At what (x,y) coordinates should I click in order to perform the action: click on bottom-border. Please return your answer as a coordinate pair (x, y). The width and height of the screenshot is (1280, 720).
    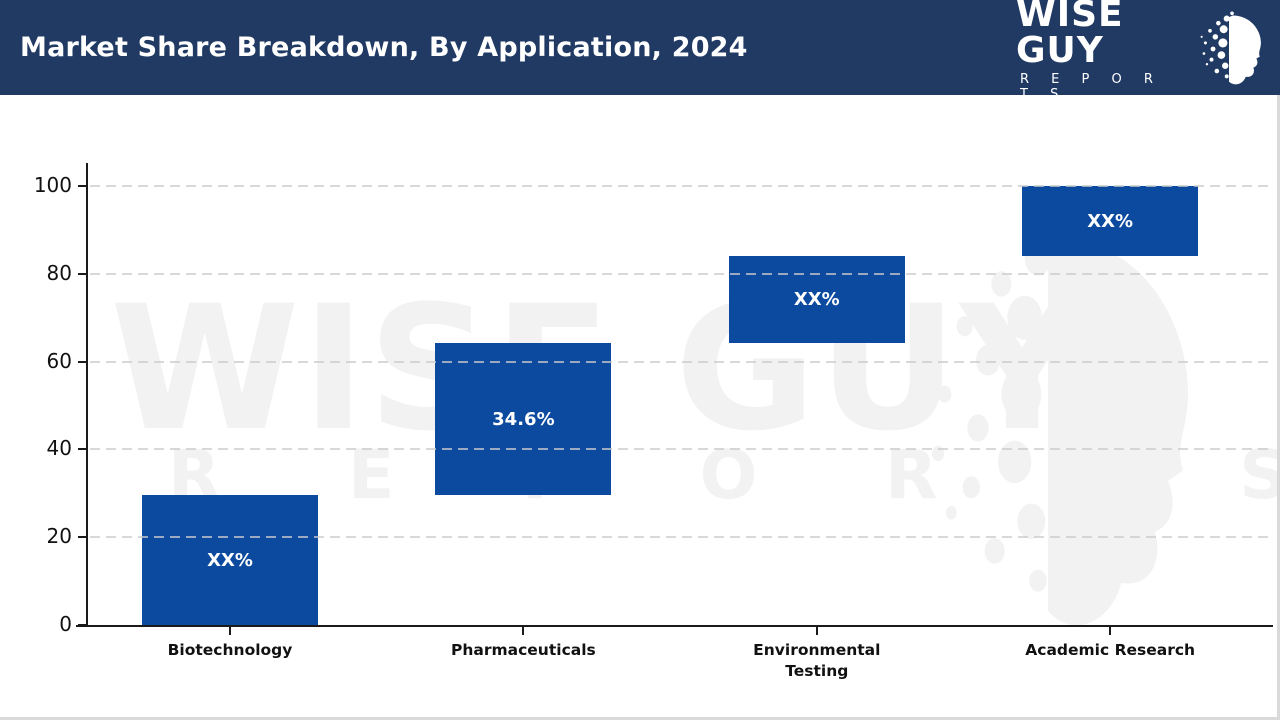
    Looking at the image, I should click on (640, 718).